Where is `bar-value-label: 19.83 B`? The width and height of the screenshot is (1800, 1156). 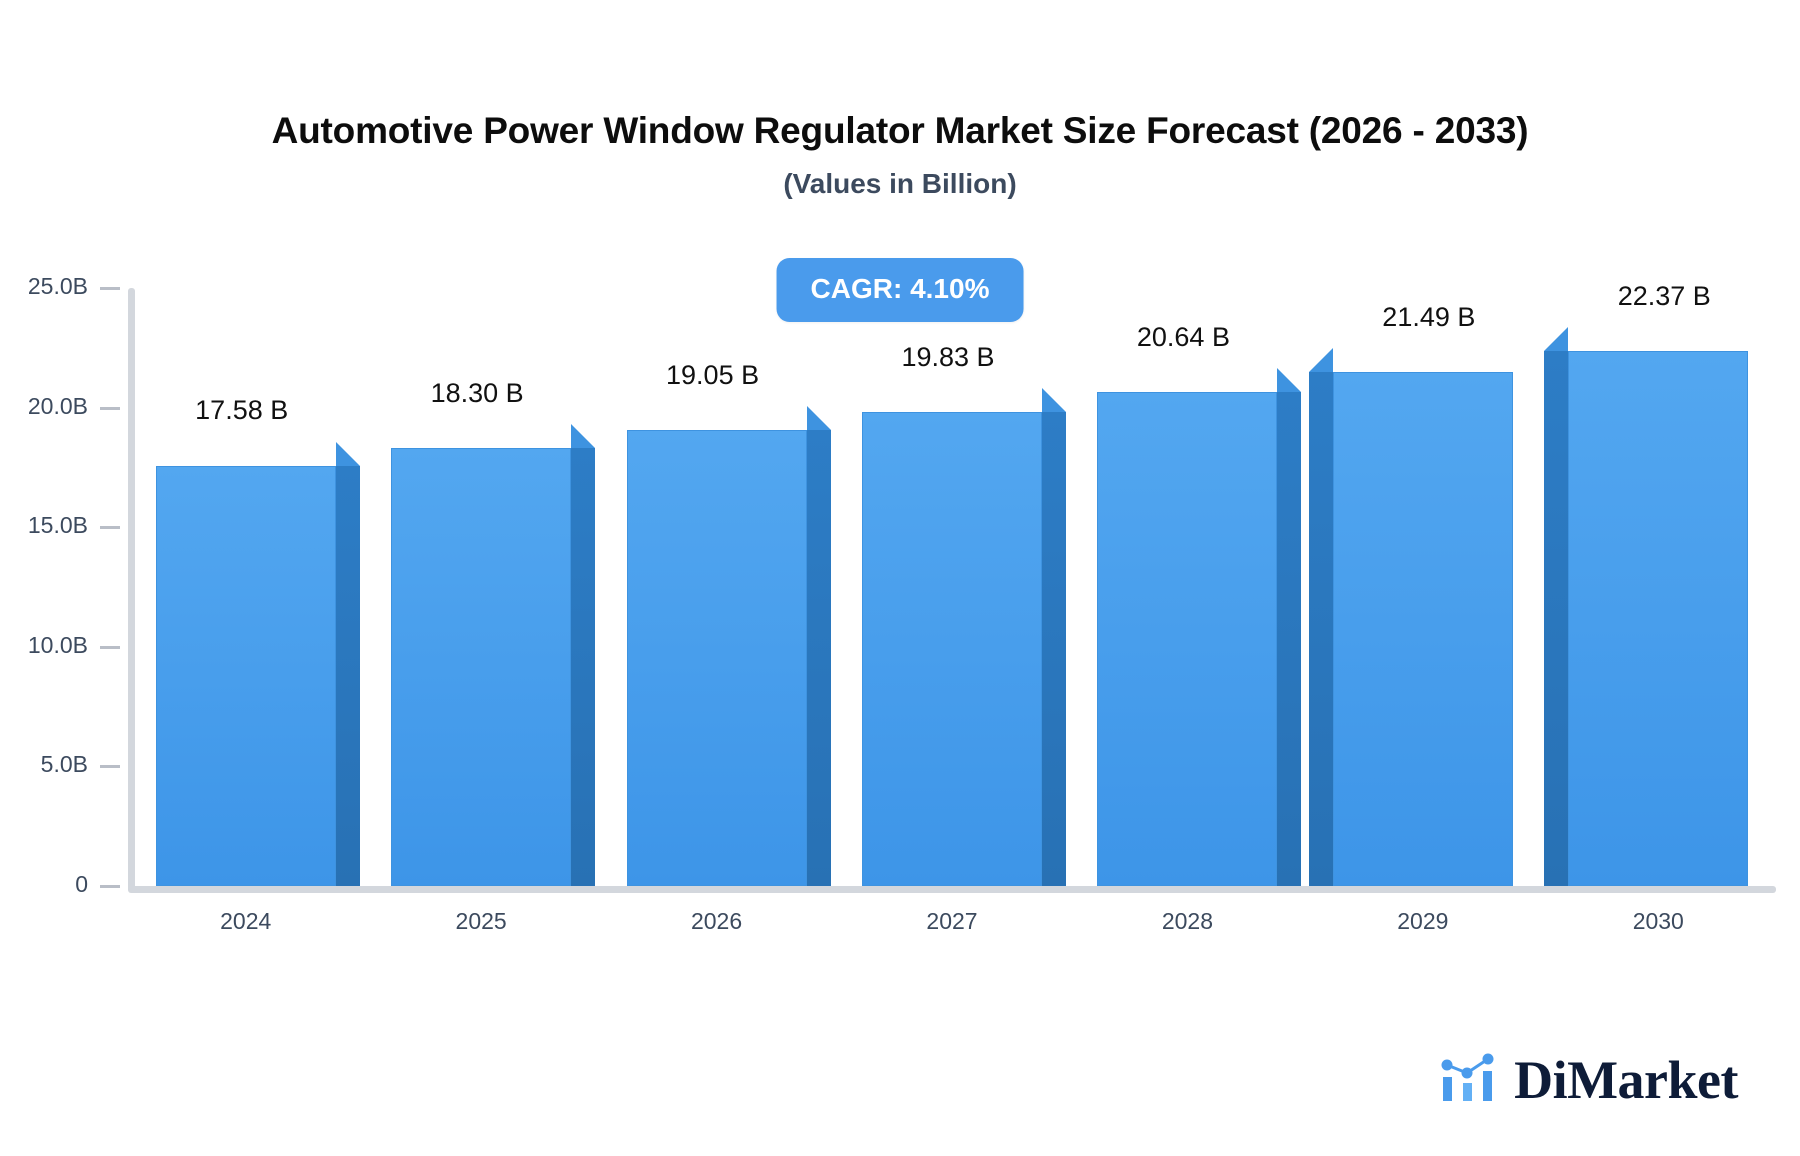 bar-value-label: 19.83 B is located at coordinates (948, 356).